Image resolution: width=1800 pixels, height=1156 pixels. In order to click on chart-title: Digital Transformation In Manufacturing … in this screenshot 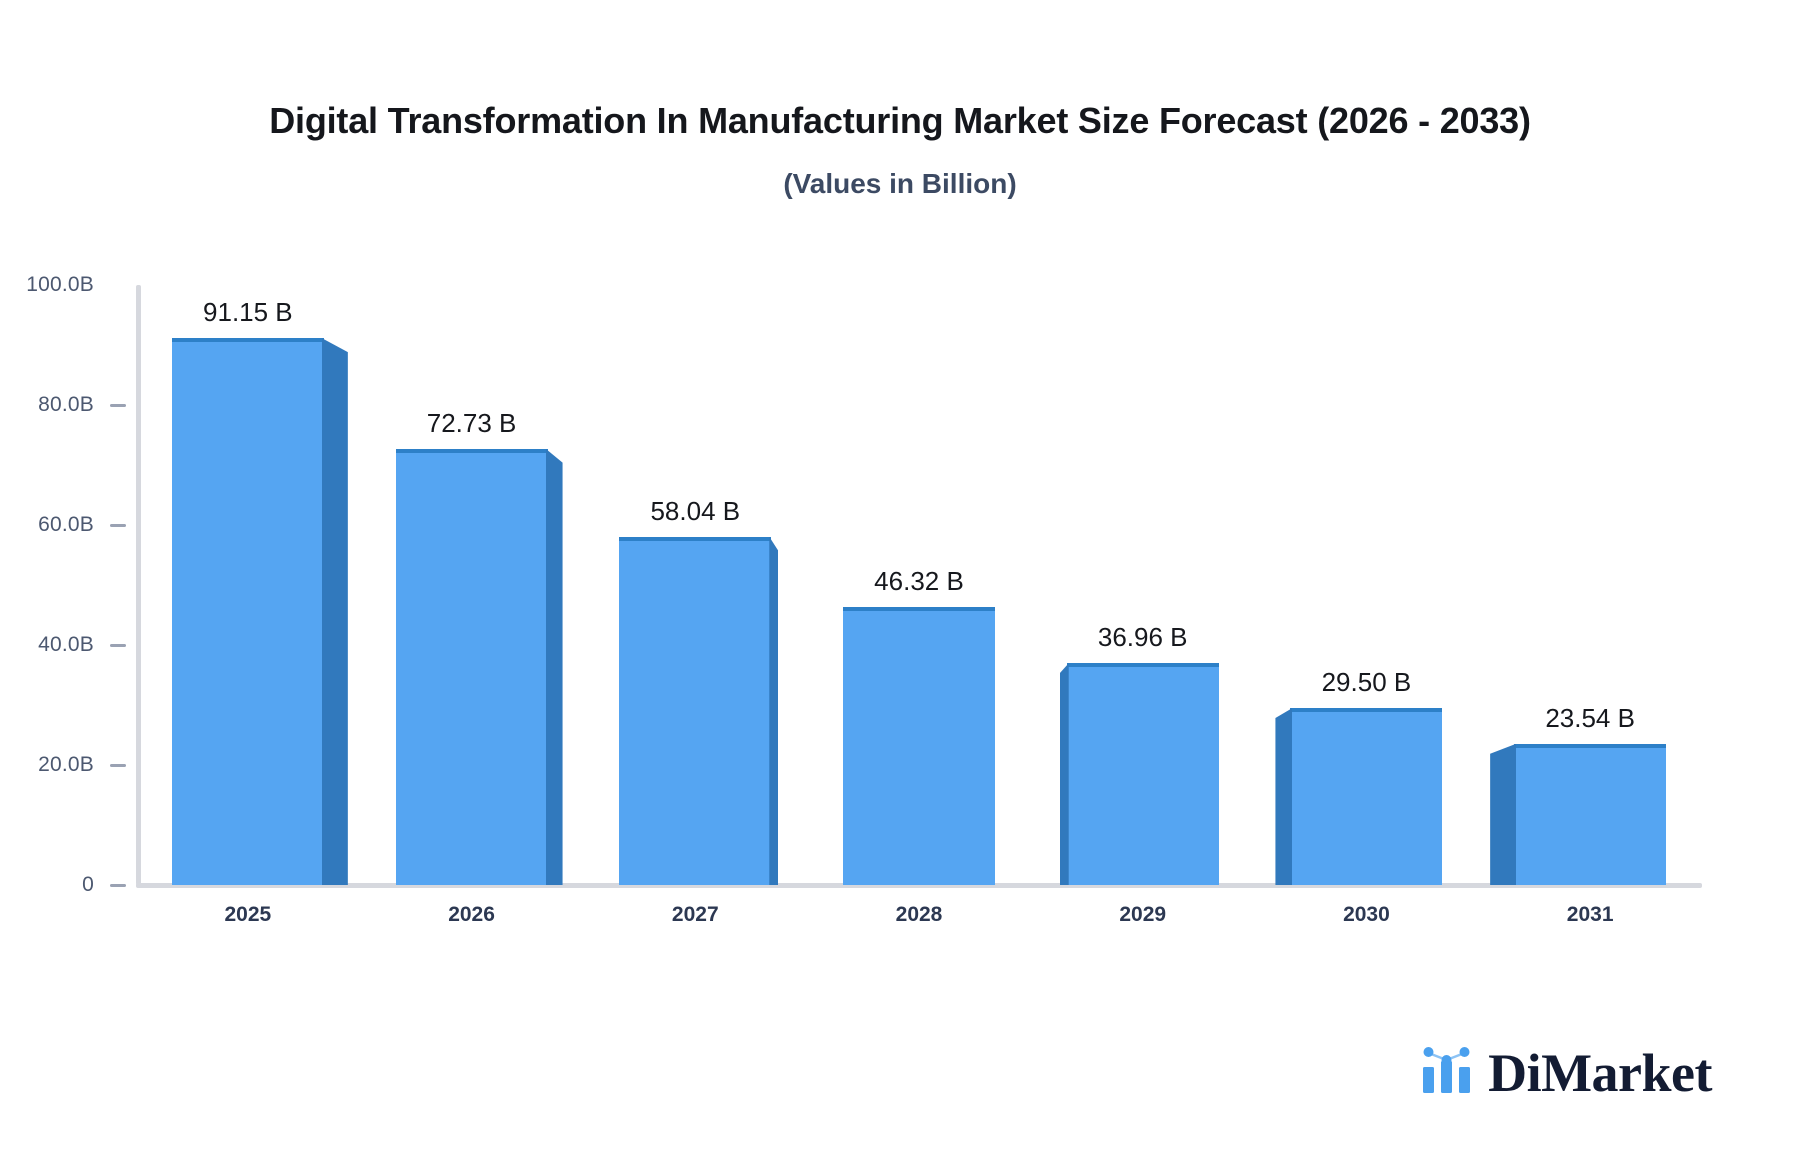, I will do `click(900, 120)`.